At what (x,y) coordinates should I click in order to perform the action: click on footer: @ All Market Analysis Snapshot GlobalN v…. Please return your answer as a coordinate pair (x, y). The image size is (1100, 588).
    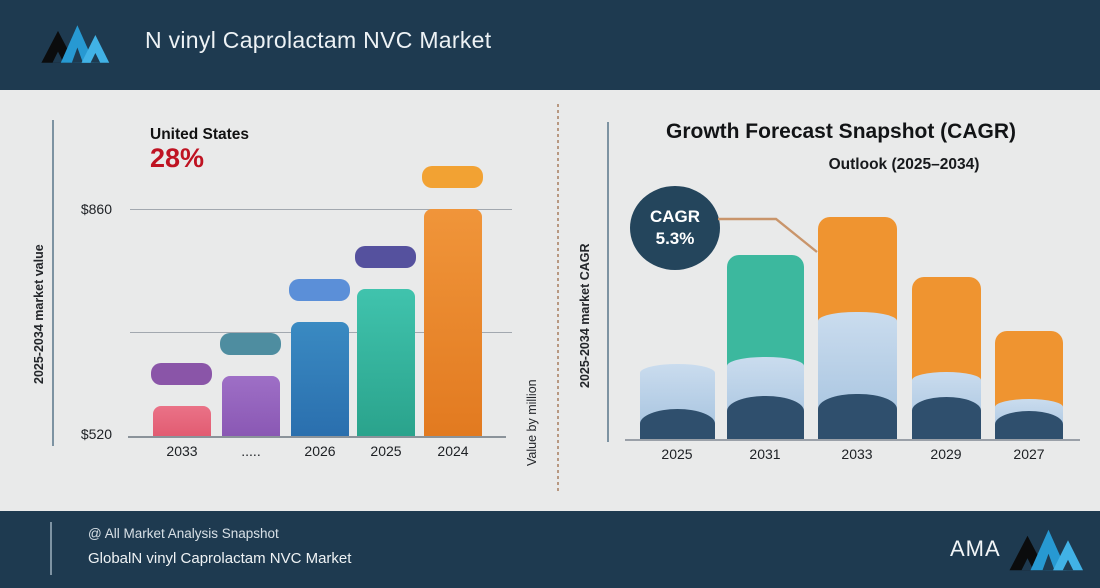
    Looking at the image, I should click on (550, 549).